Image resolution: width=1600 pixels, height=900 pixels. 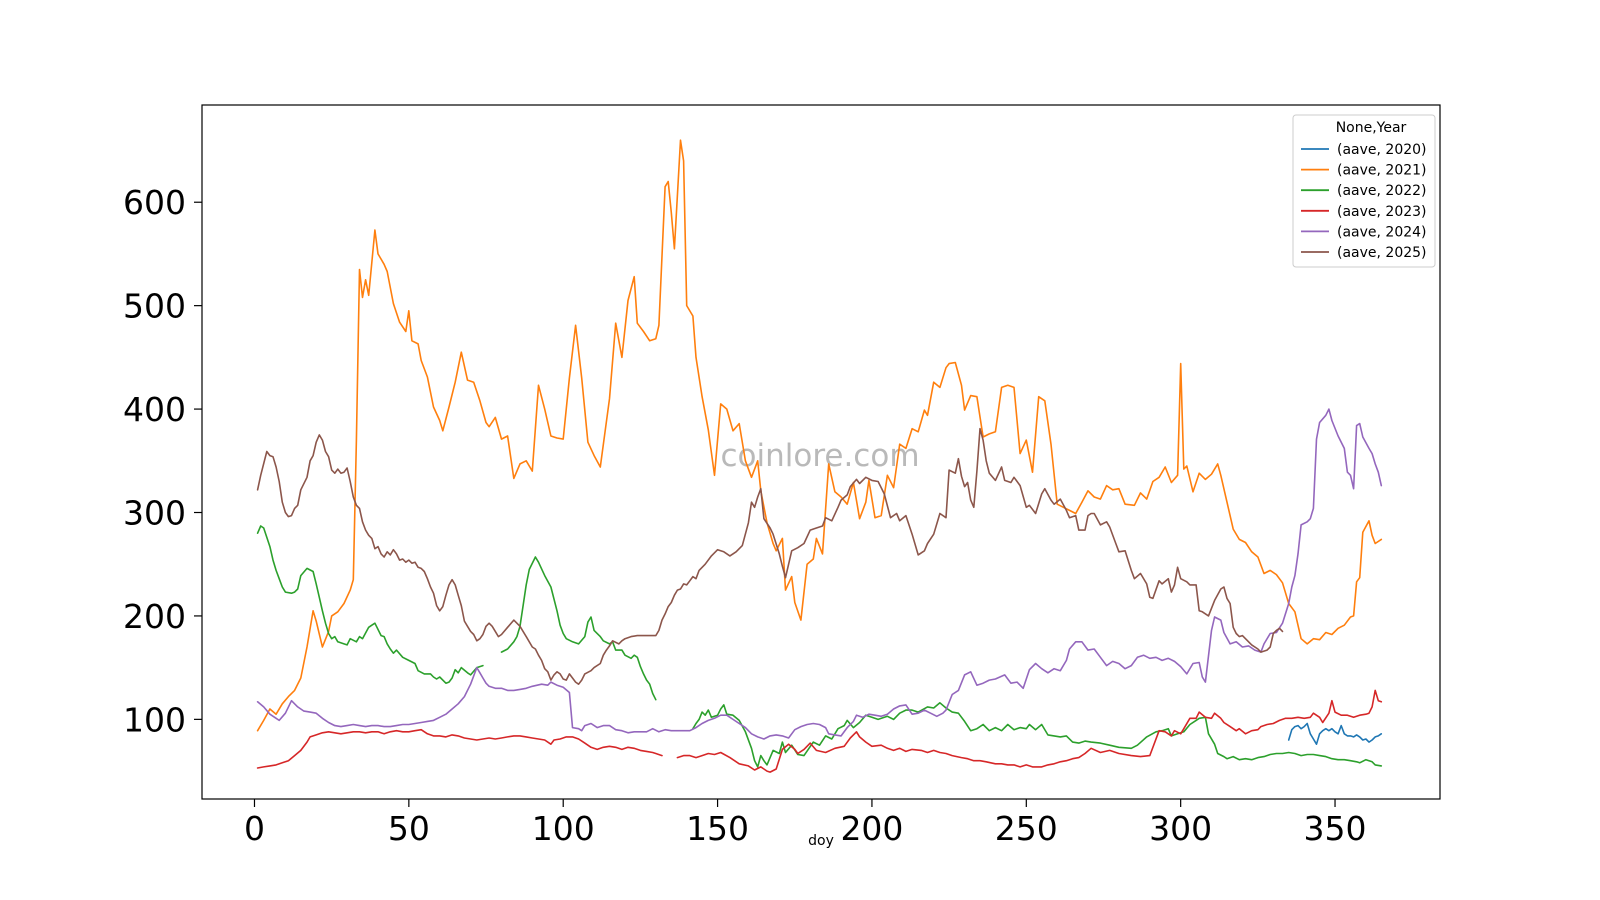 What do you see at coordinates (1382, 212) in the screenshot?
I see `legend-label: (aave, 2023)` at bounding box center [1382, 212].